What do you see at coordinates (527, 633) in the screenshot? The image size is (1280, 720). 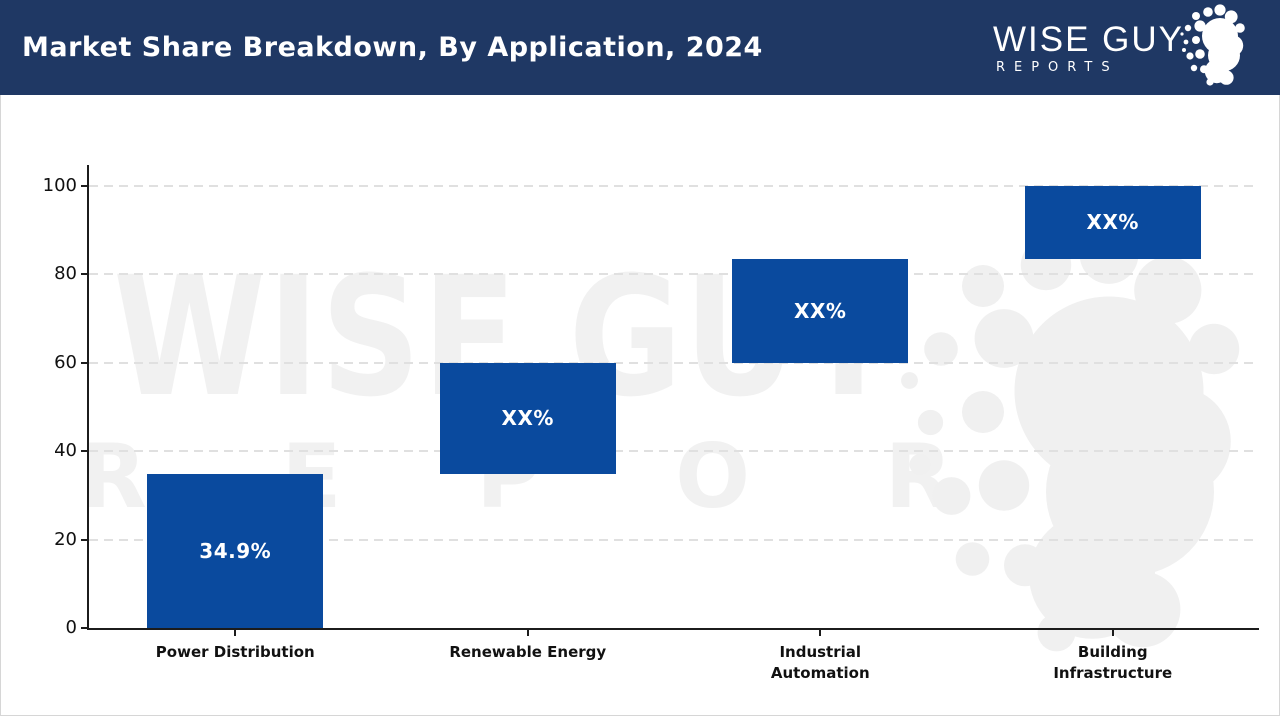 I see `x-tick-renewable-energy` at bounding box center [527, 633].